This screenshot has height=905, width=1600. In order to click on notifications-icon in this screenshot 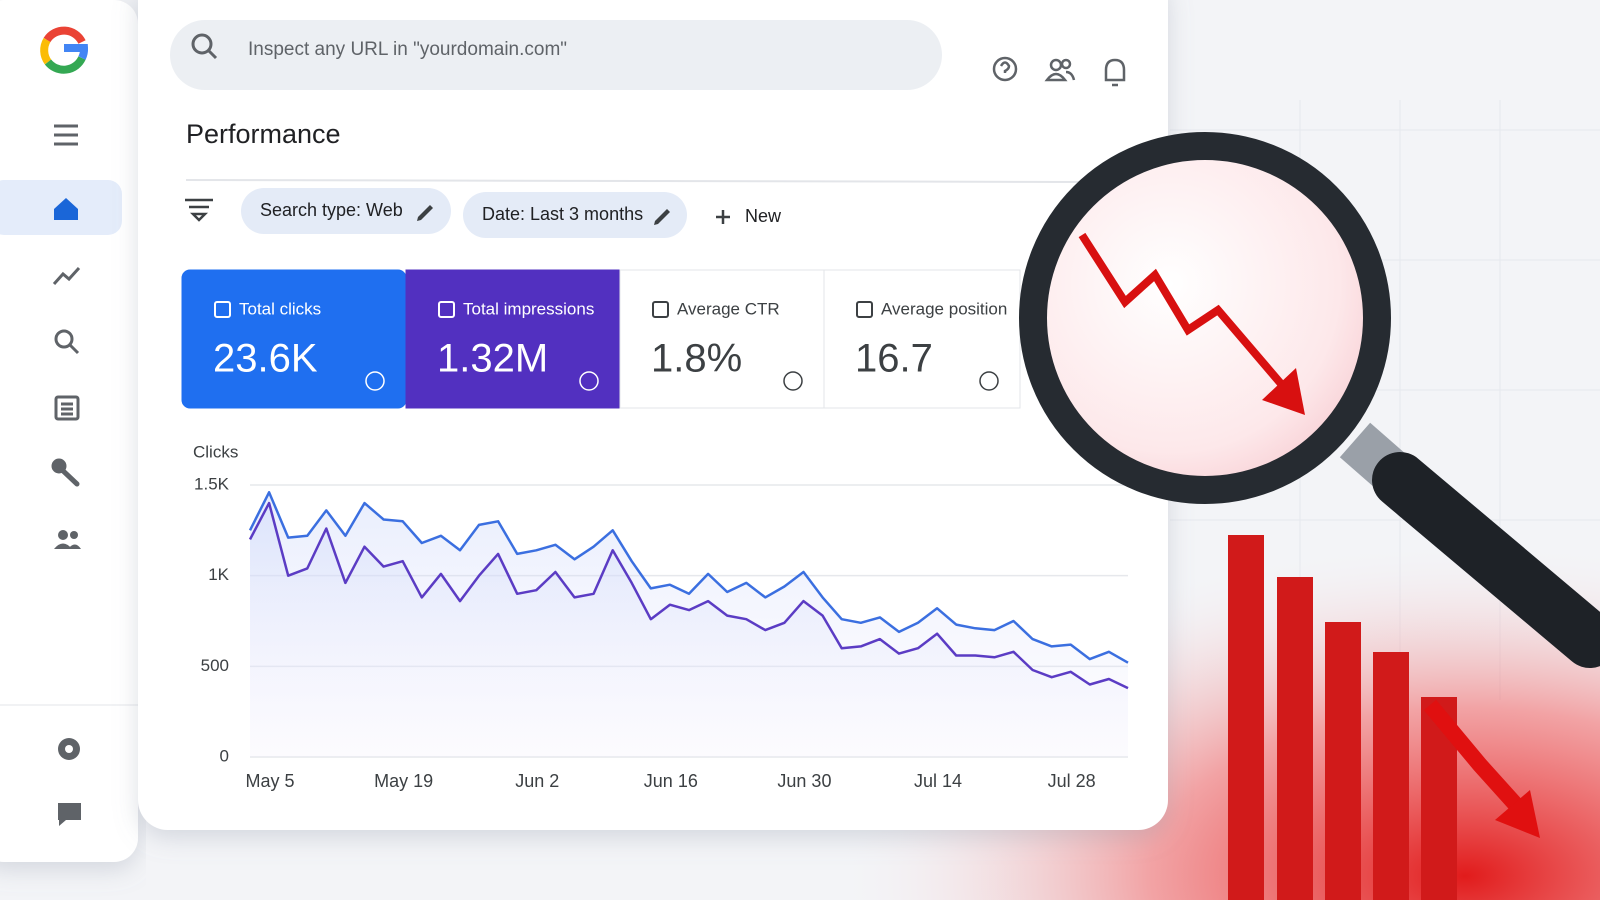, I will do `click(1115, 72)`.